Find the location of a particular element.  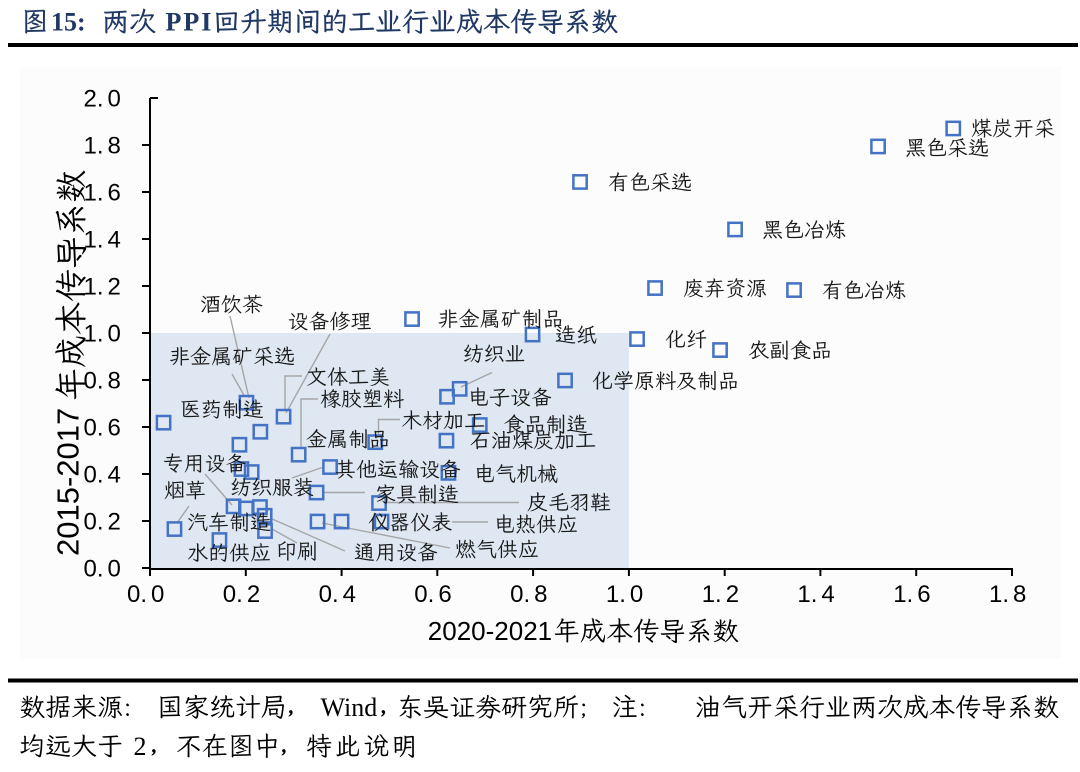

svg-text: Wind is located at coordinates (349, 707).